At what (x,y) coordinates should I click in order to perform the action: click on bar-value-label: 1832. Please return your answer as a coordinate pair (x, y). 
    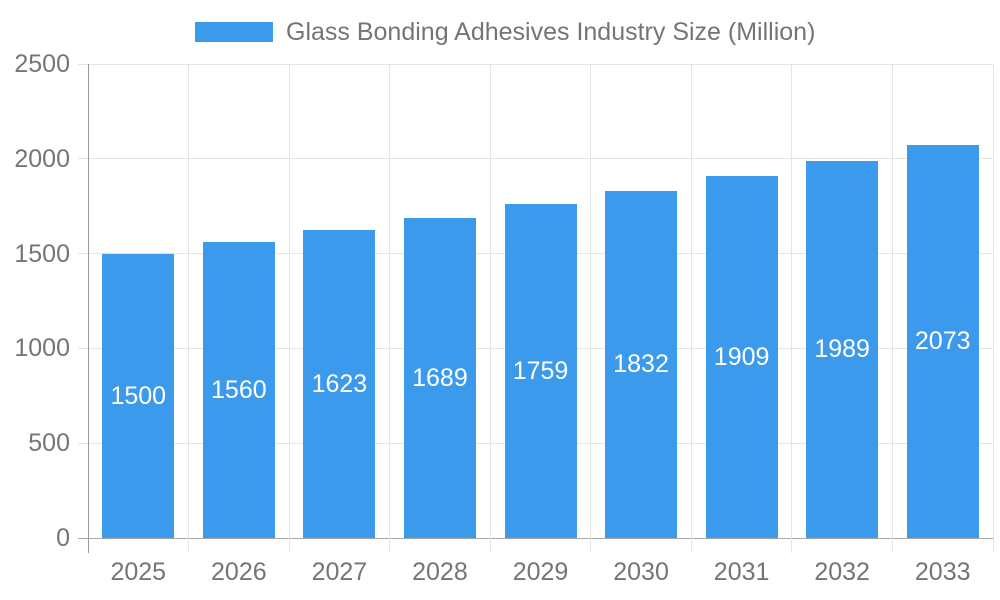
    Looking at the image, I should click on (641, 364).